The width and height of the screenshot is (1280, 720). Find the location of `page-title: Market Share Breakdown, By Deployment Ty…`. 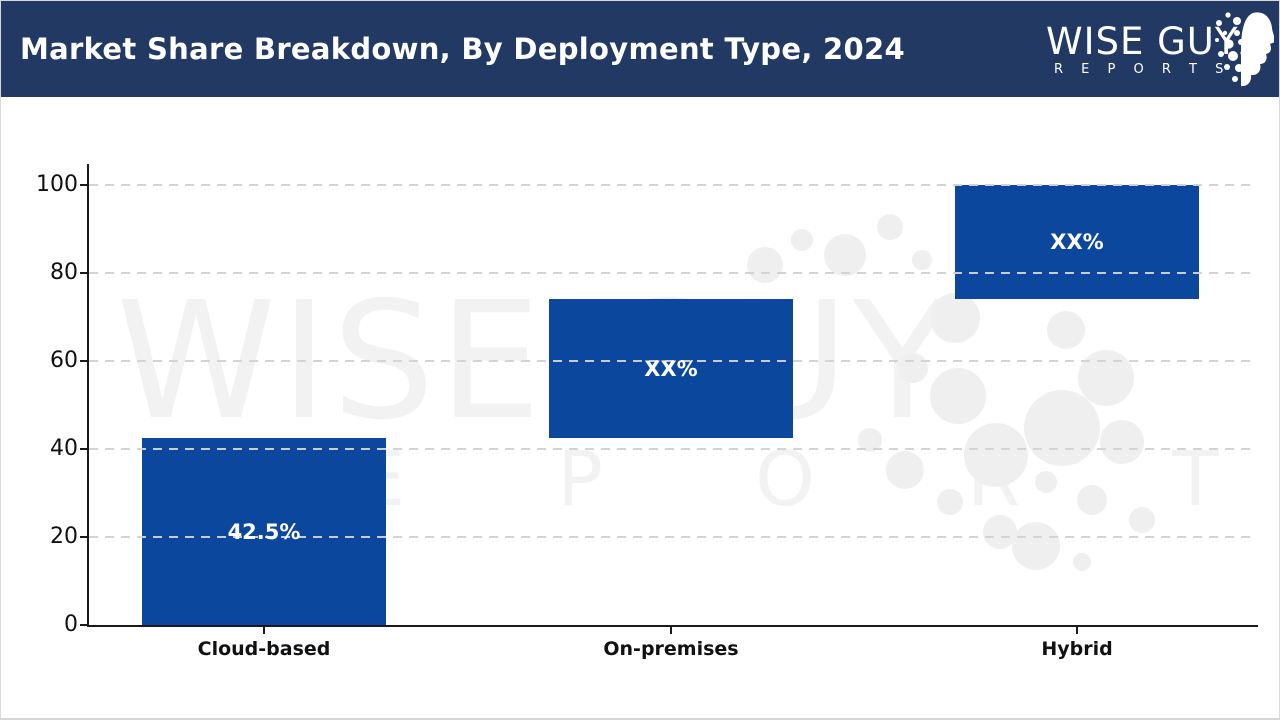

page-title: Market Share Breakdown, By Deployment Ty… is located at coordinates (462, 48).